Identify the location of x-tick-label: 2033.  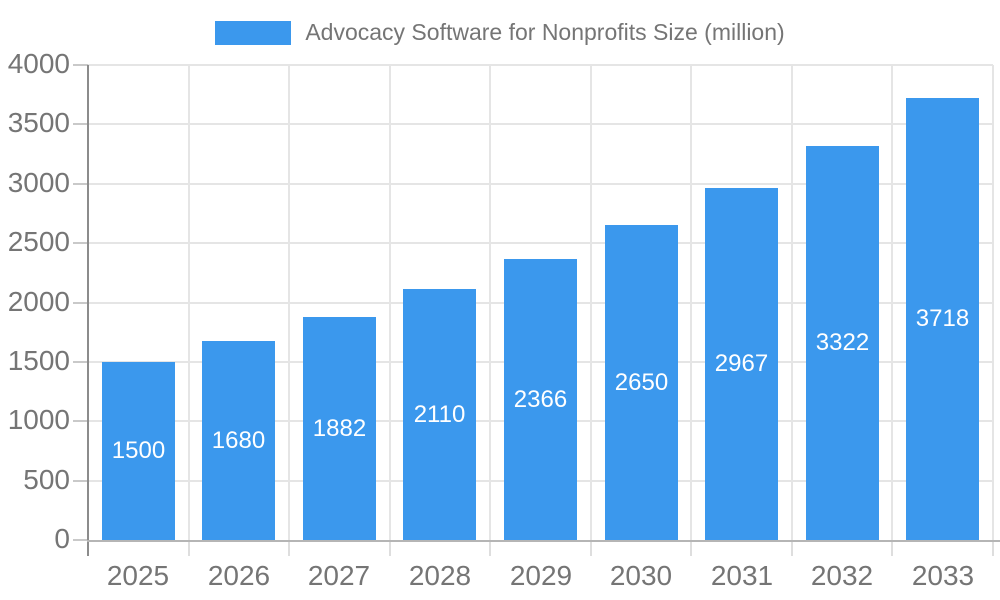
(943, 575).